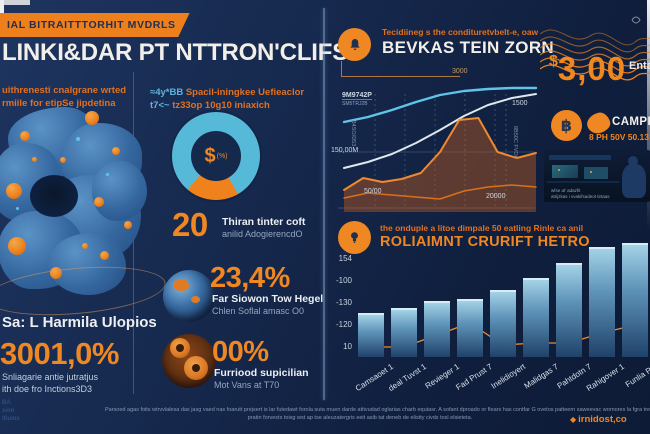 The width and height of the screenshot is (650, 434). I want to click on line-series-blue-top, so click(440, 105).